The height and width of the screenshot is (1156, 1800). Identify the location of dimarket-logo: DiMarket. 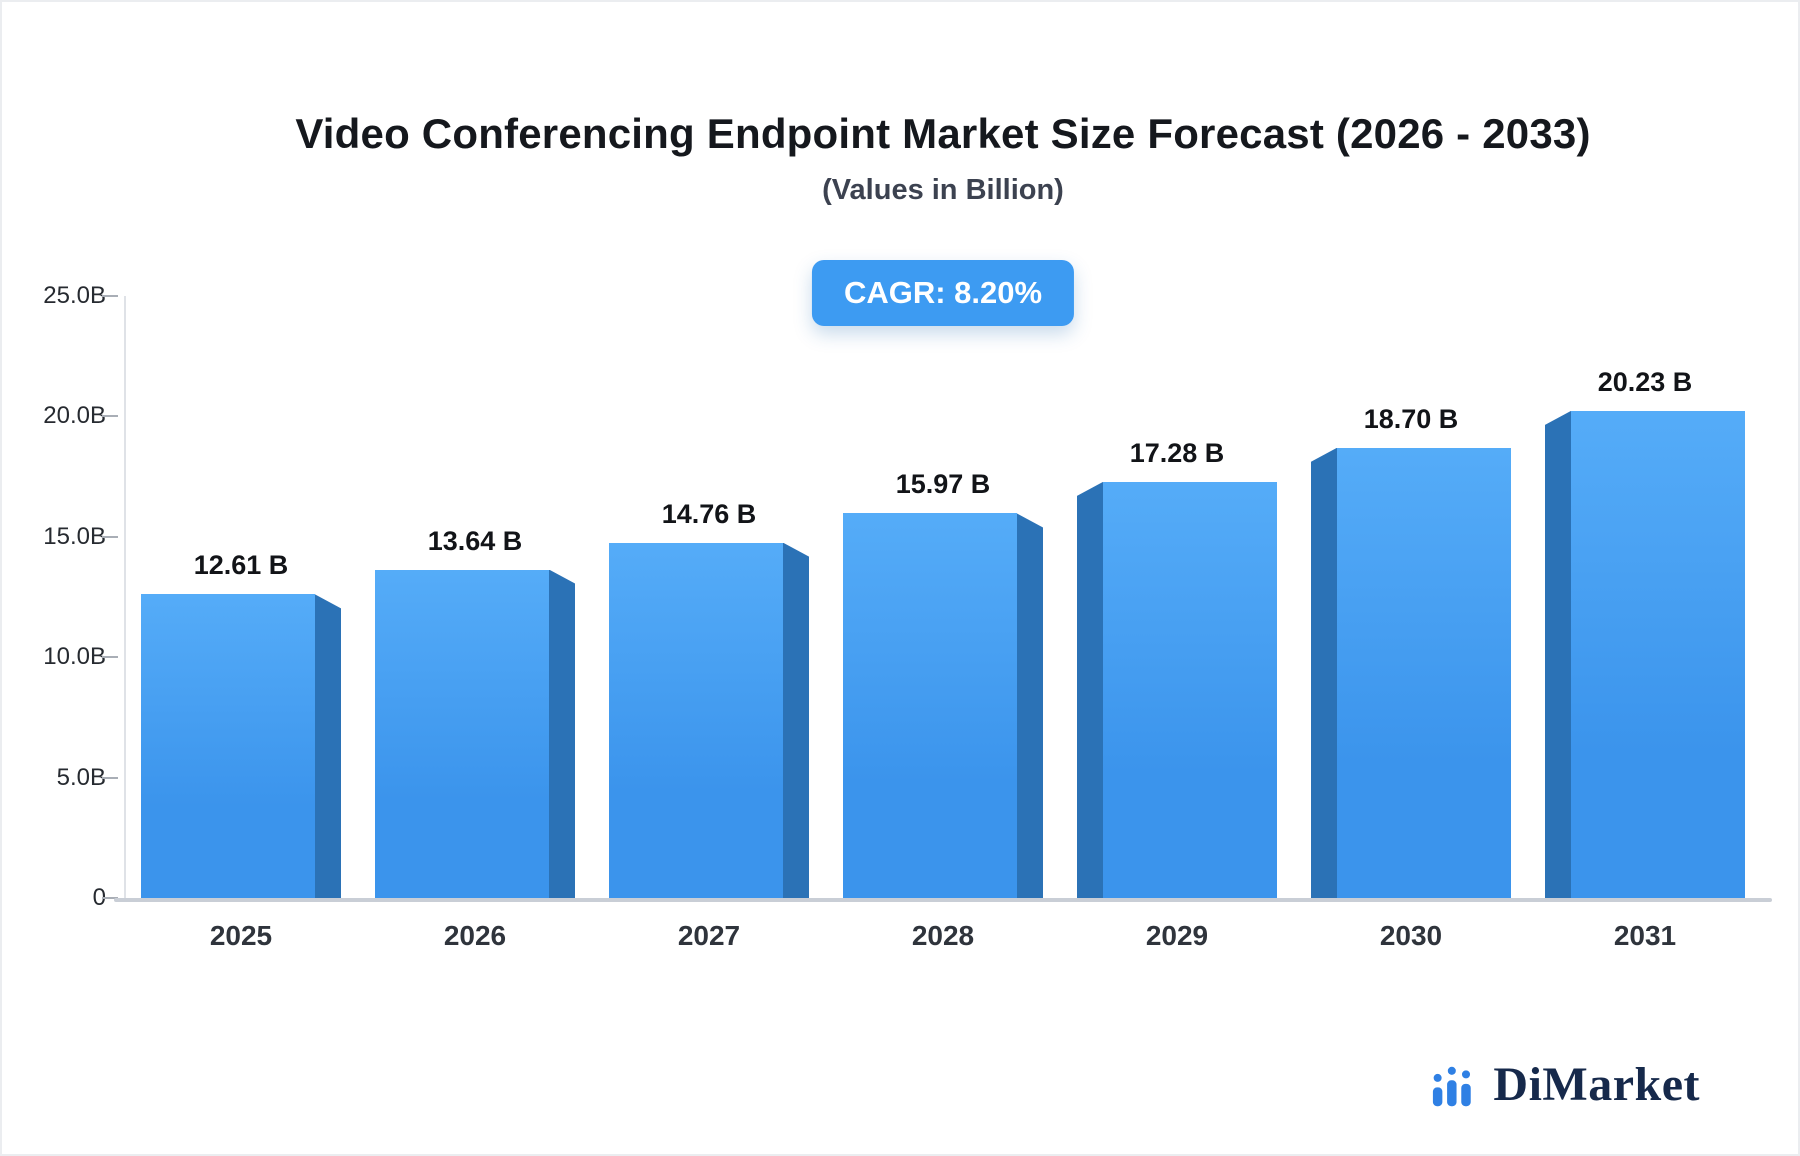
(1563, 1084).